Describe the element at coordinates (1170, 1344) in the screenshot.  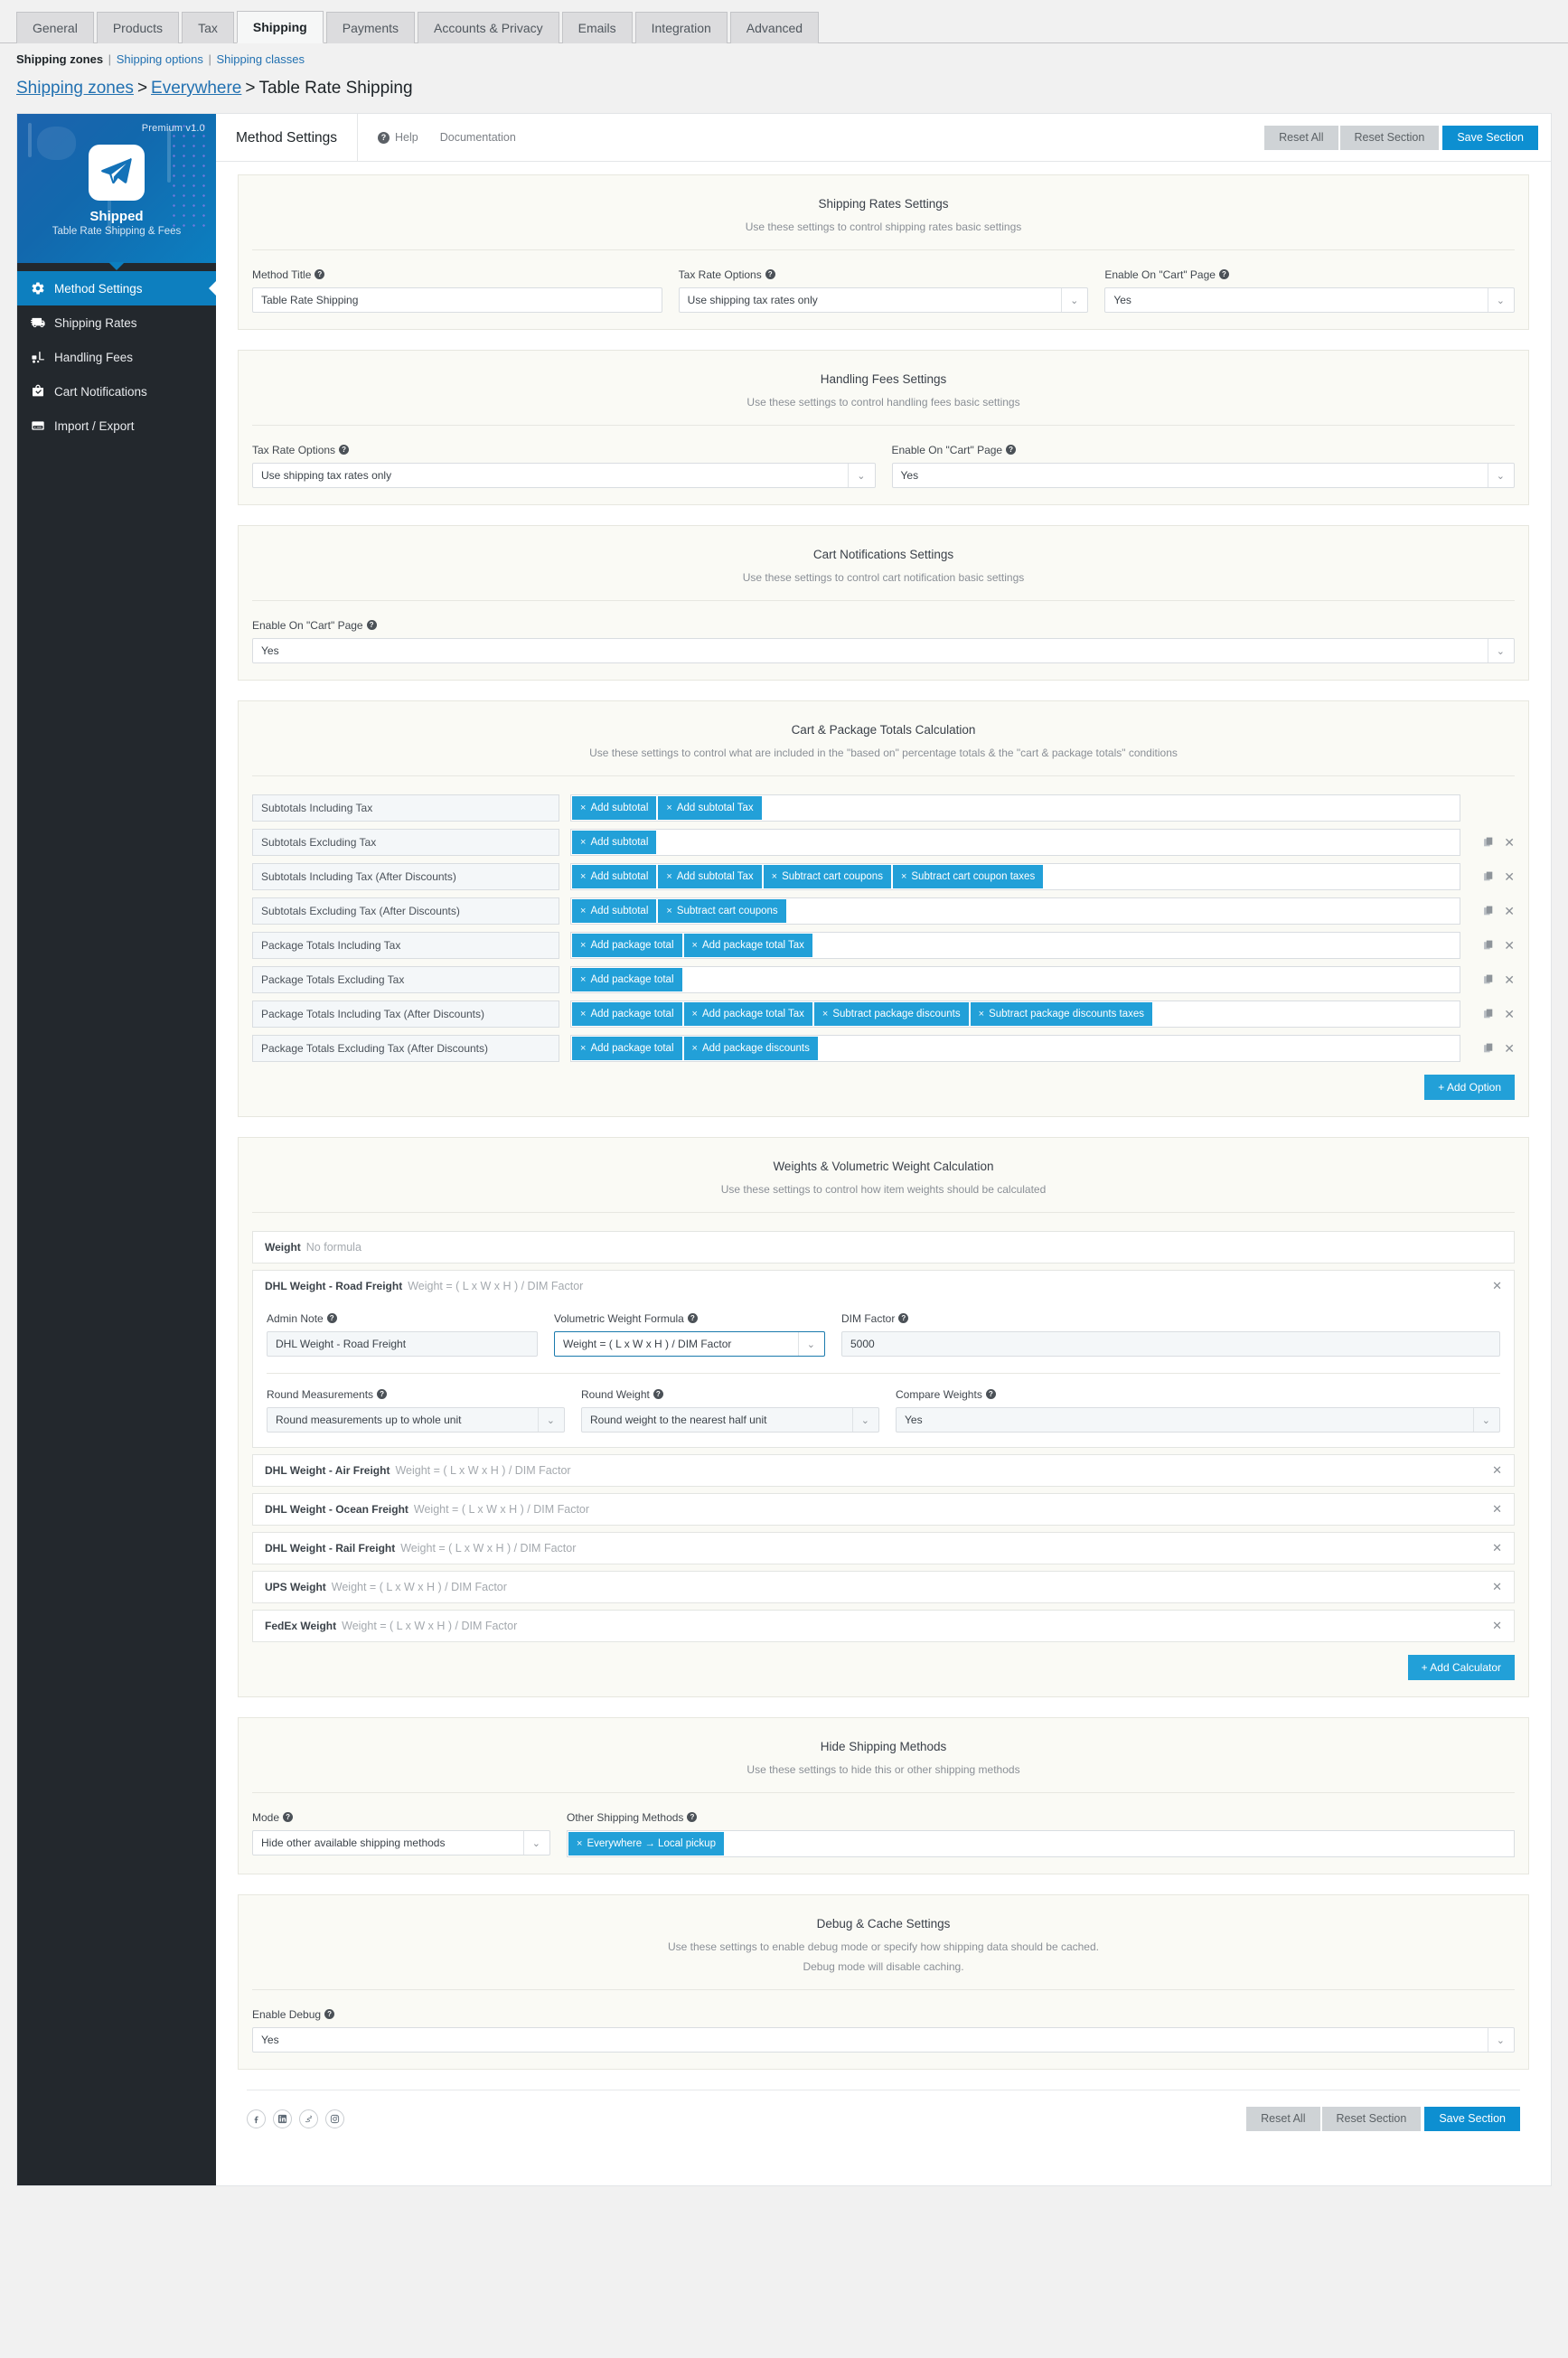
I see `dim-factor-input: 5000` at that location.